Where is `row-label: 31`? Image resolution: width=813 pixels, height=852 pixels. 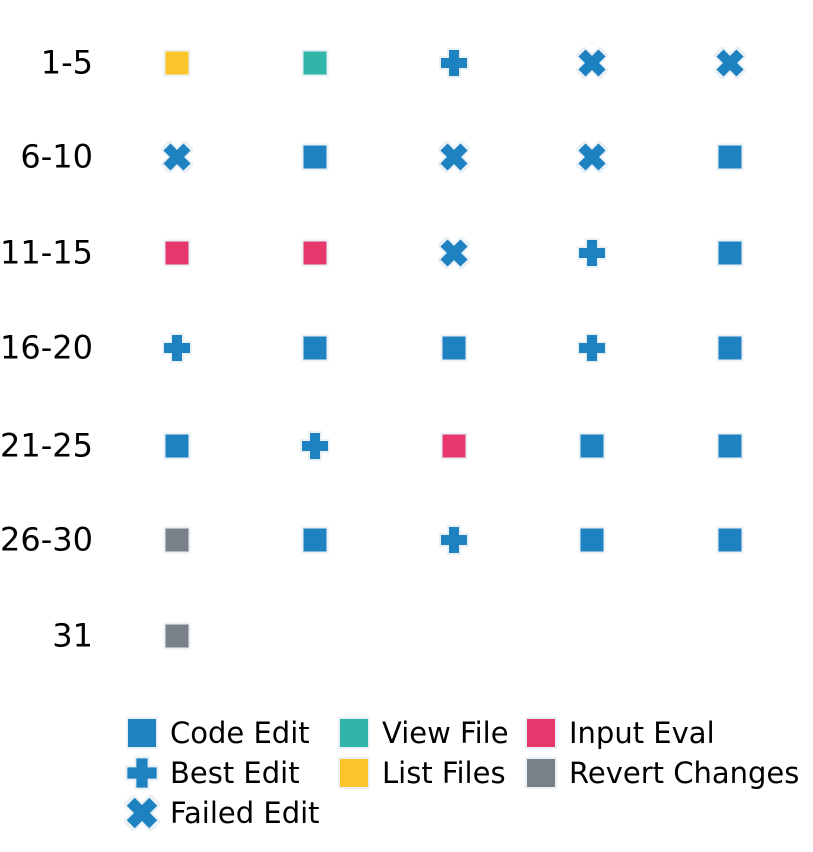
row-label: 31 is located at coordinates (72, 635).